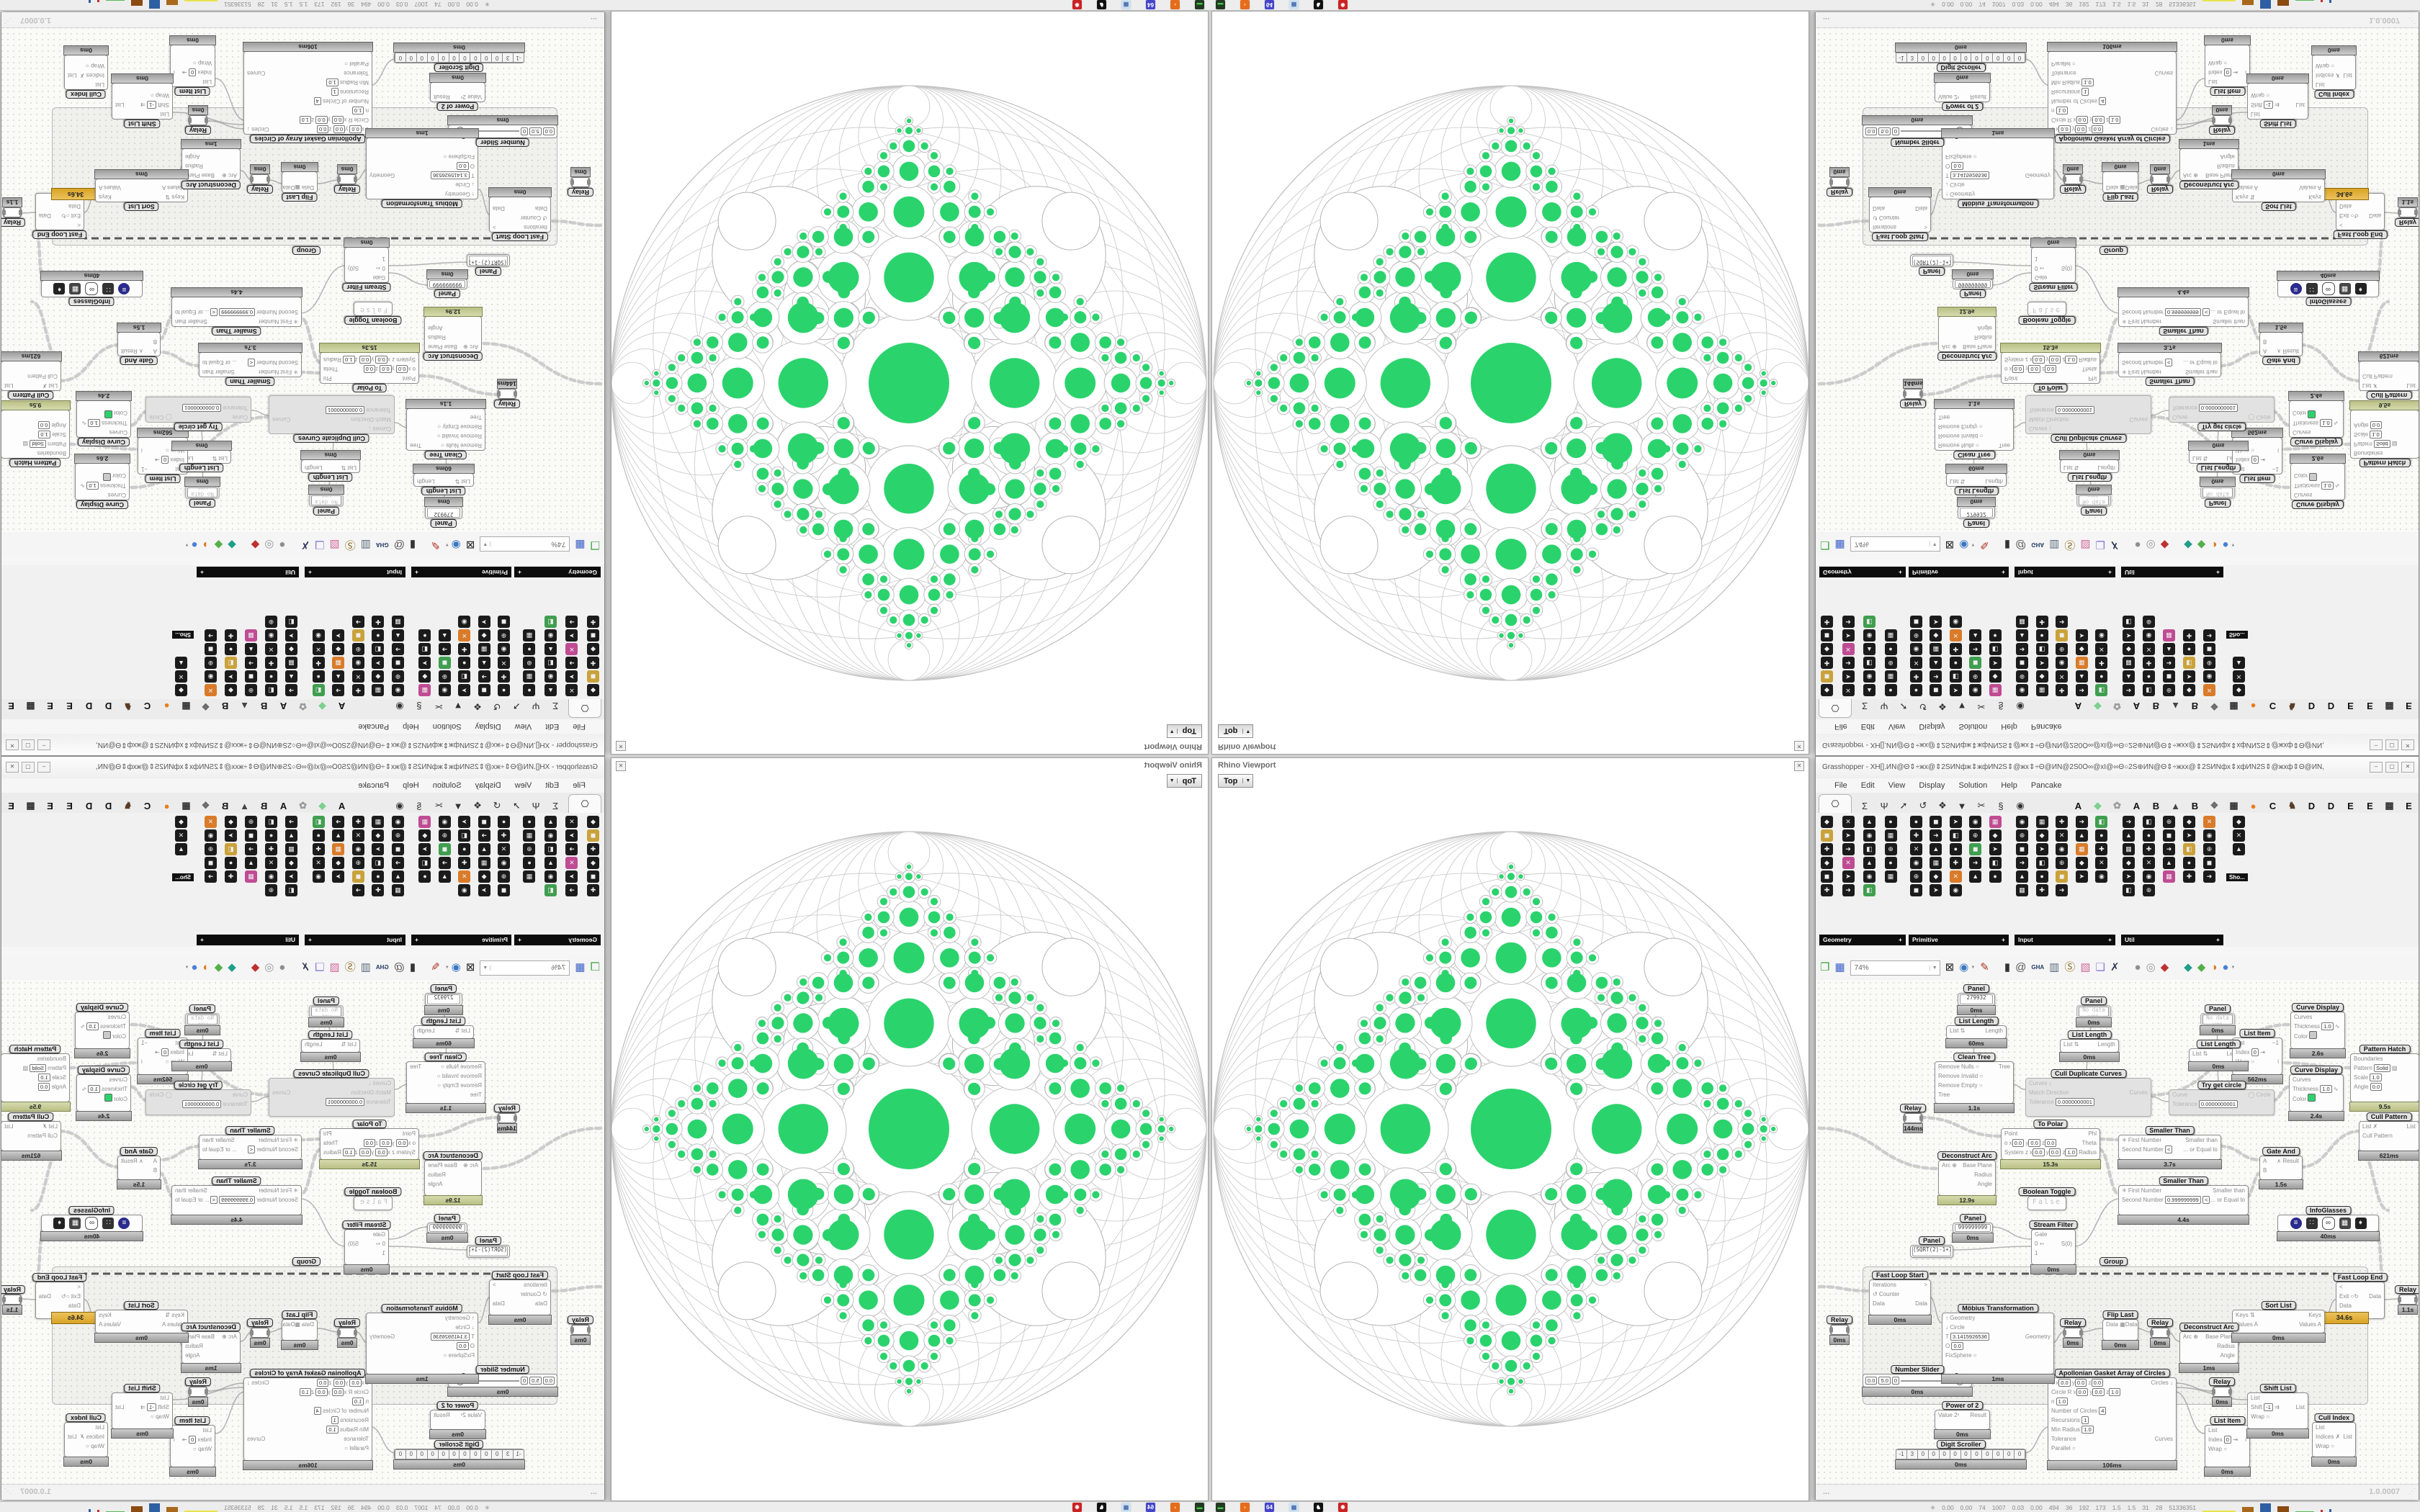 The width and height of the screenshot is (2420, 1512). I want to click on component-relay: Relay 1.1s, so click(13, 1300).